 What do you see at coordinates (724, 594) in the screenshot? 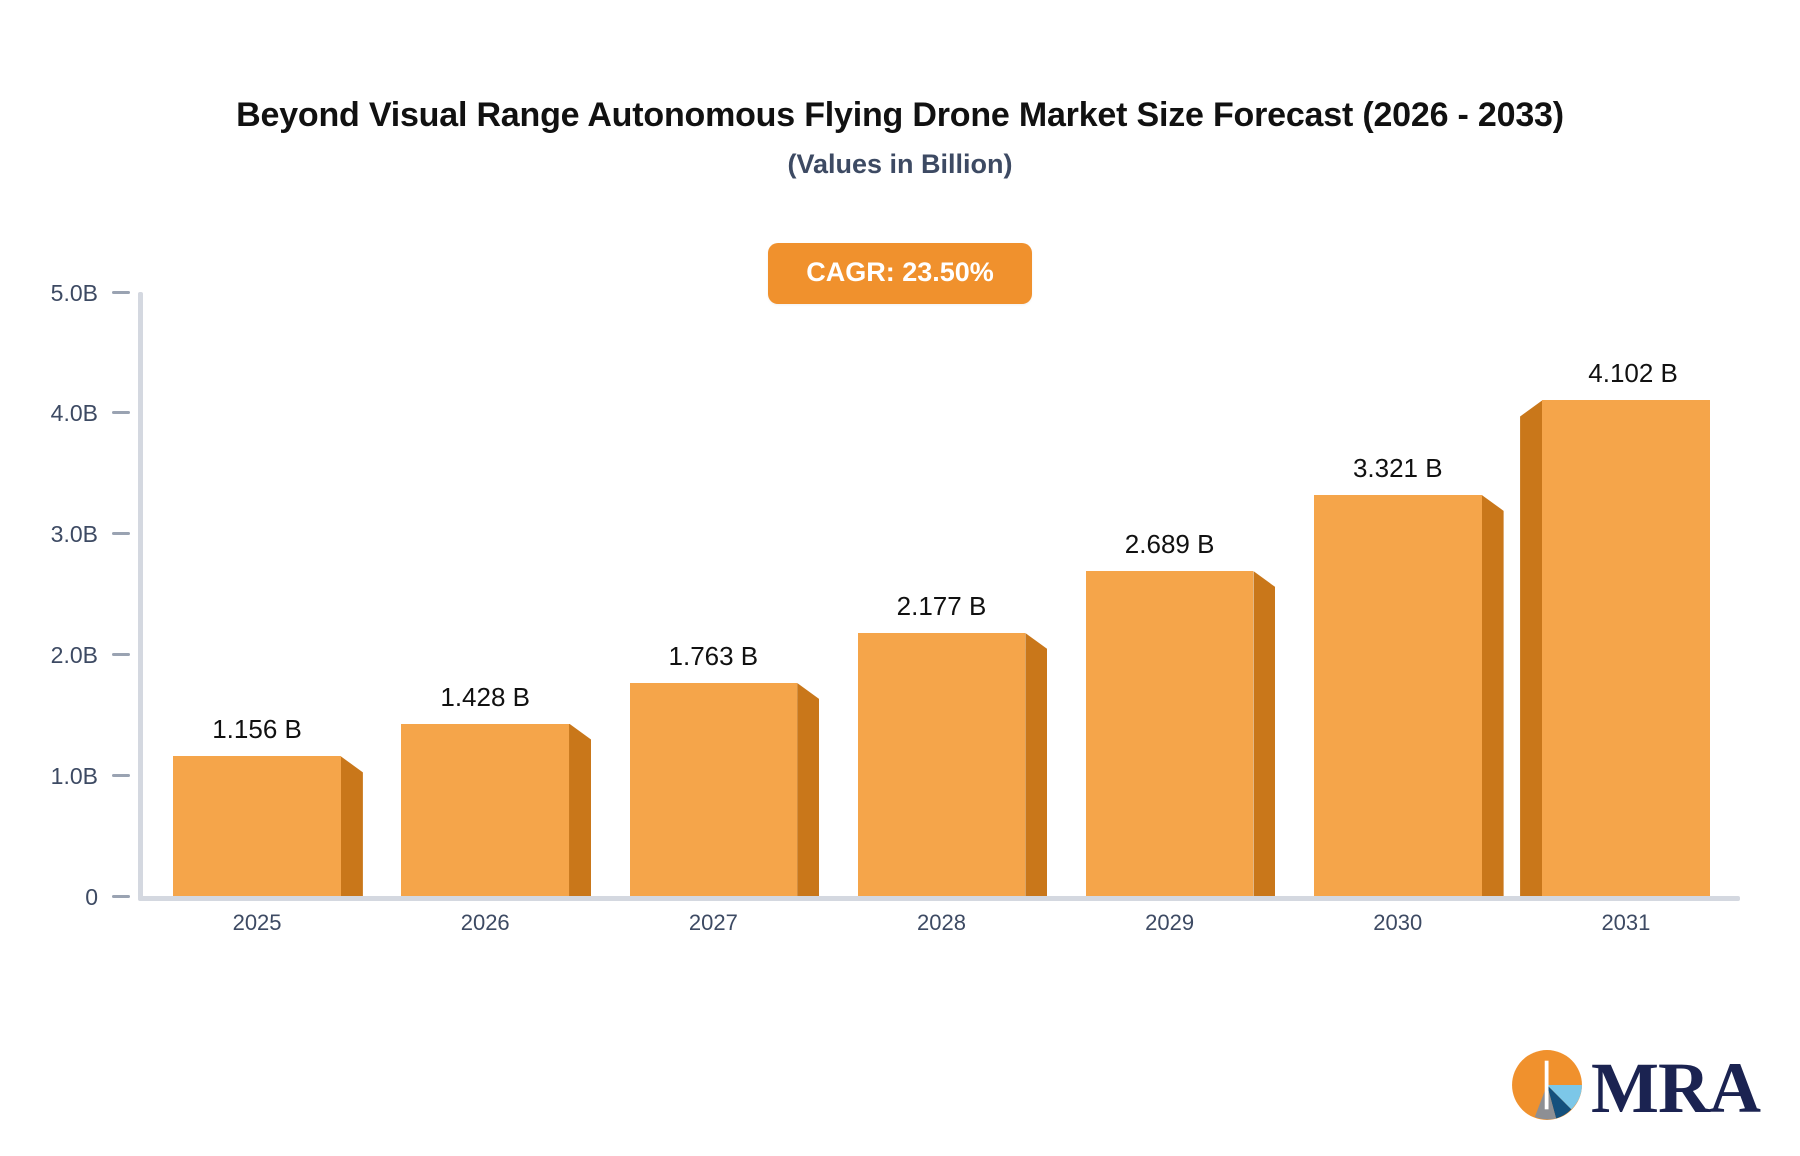
I see `bar-column: 1.763 B` at bounding box center [724, 594].